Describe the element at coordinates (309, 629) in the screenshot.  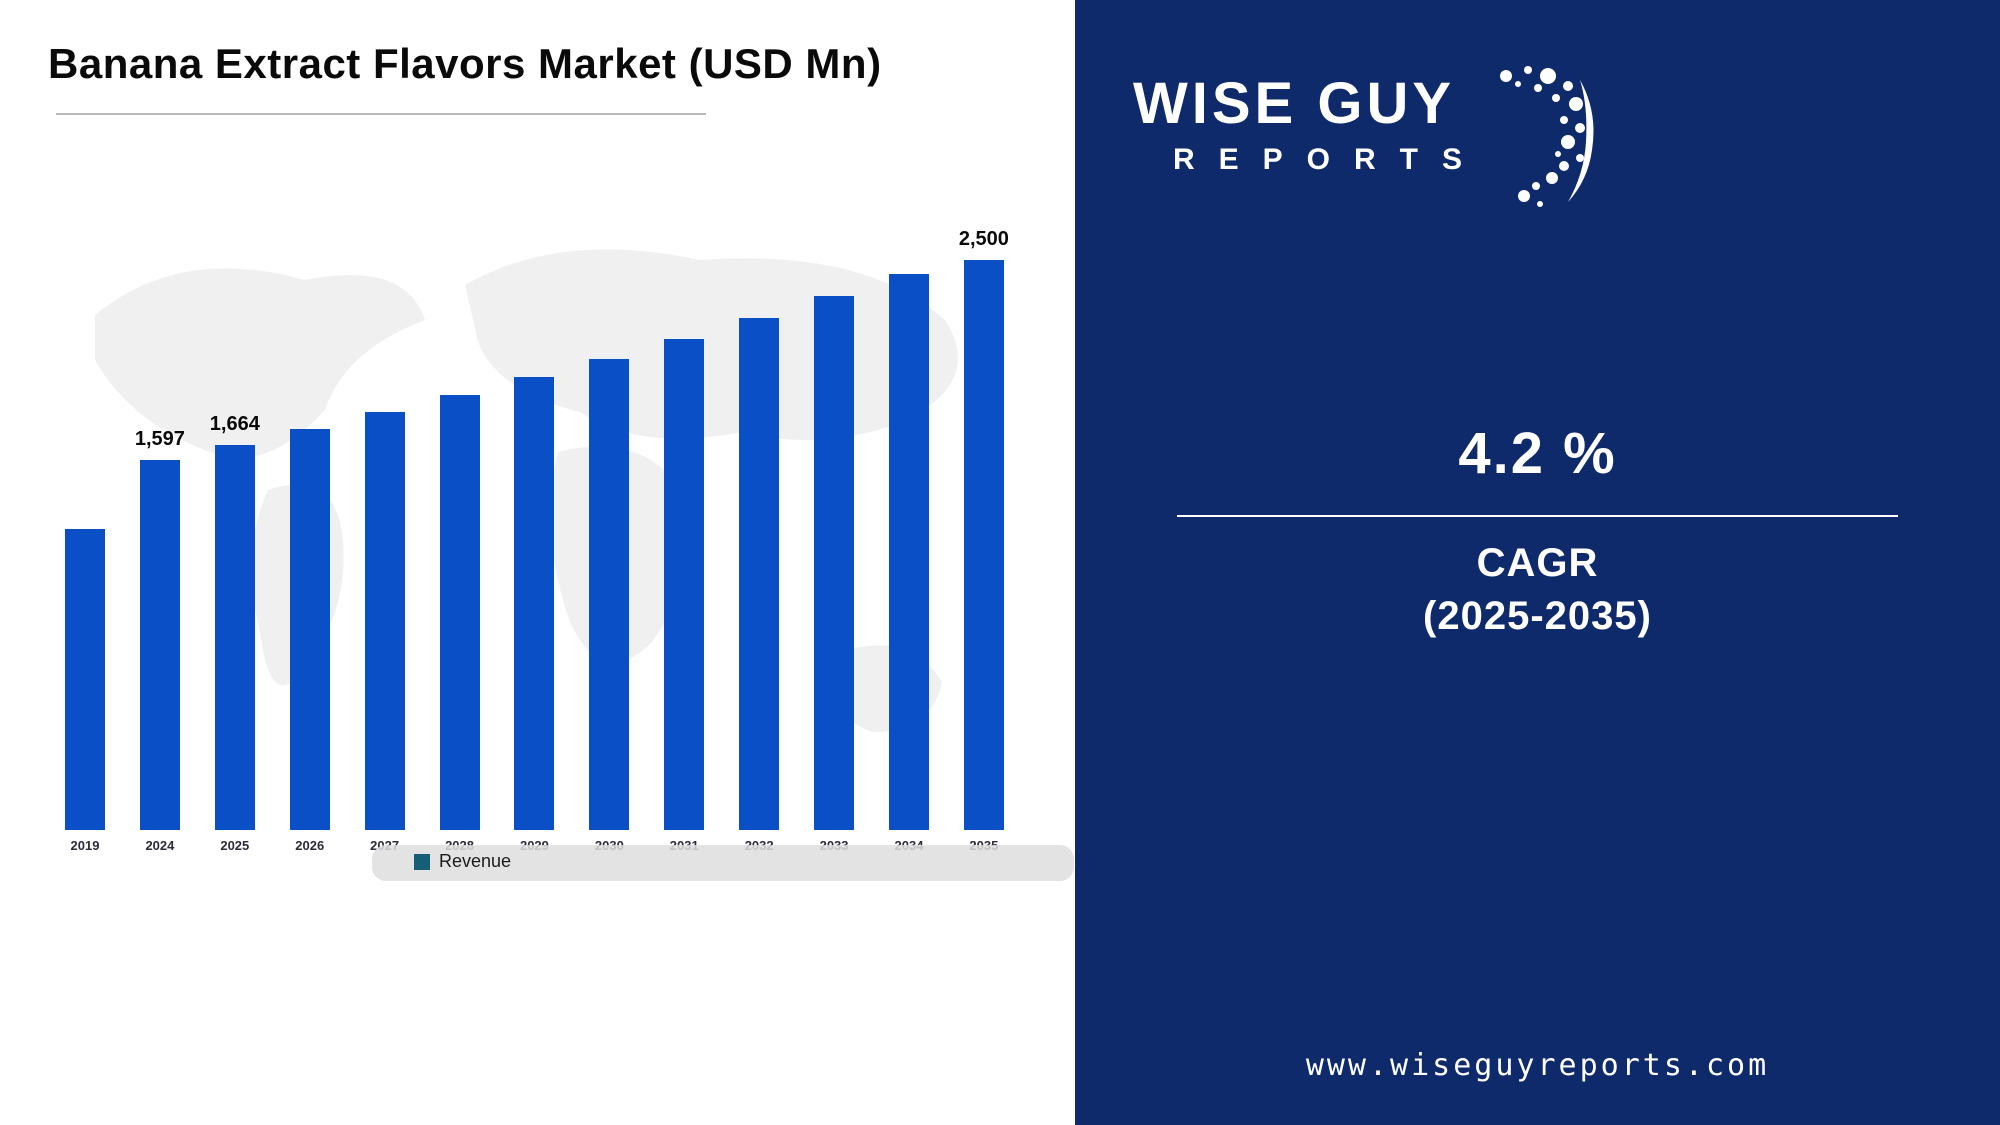
I see `bar-2026` at that location.